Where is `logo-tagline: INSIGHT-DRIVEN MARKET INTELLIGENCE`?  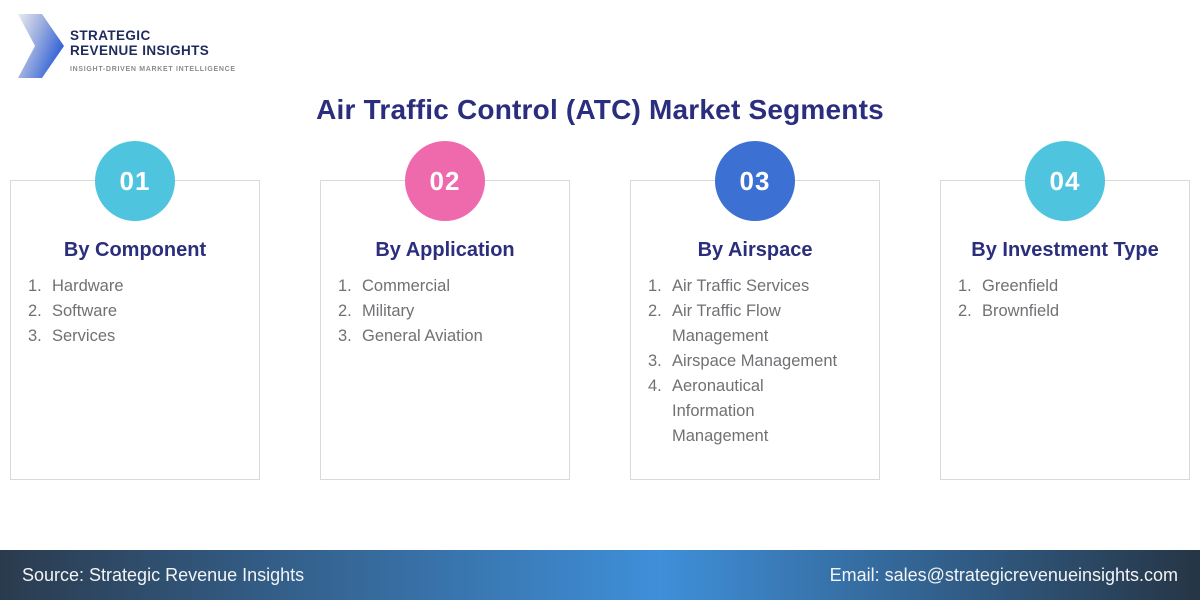 logo-tagline: INSIGHT-DRIVEN MARKET INTELLIGENCE is located at coordinates (153, 69).